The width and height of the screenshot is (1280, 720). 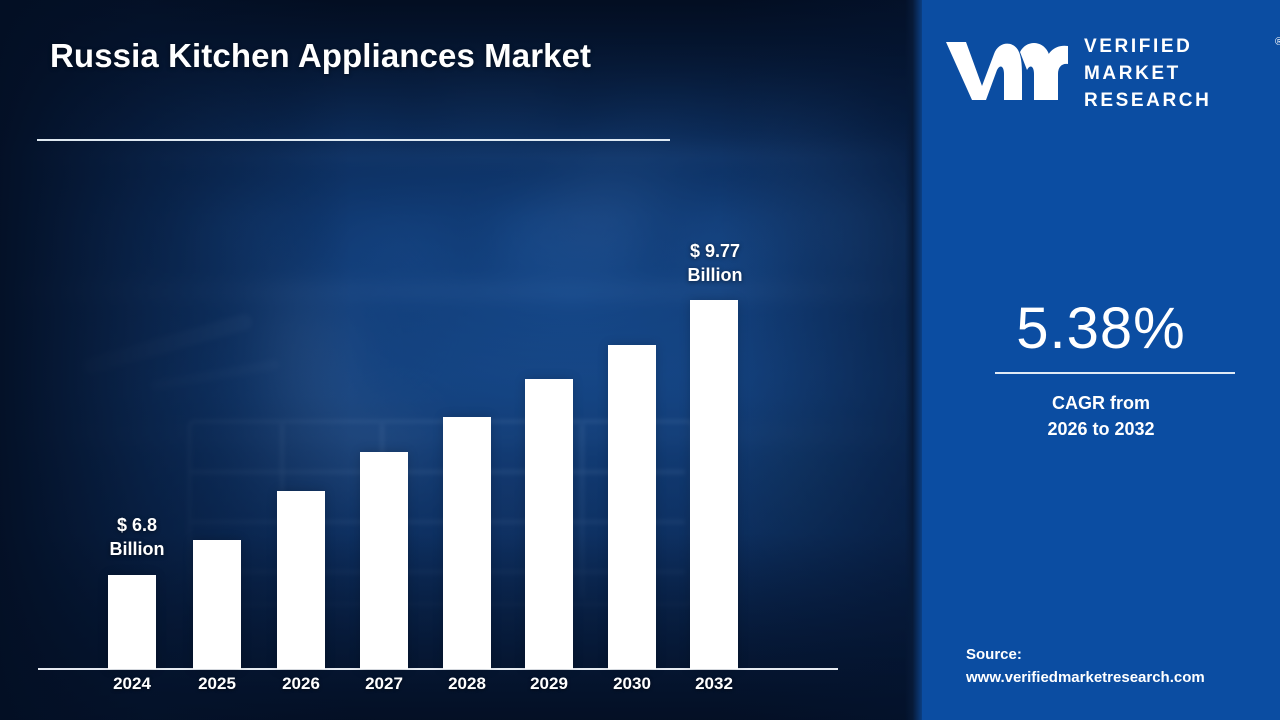 I want to click on cagr-value: 5.38%, so click(x=1101, y=328).